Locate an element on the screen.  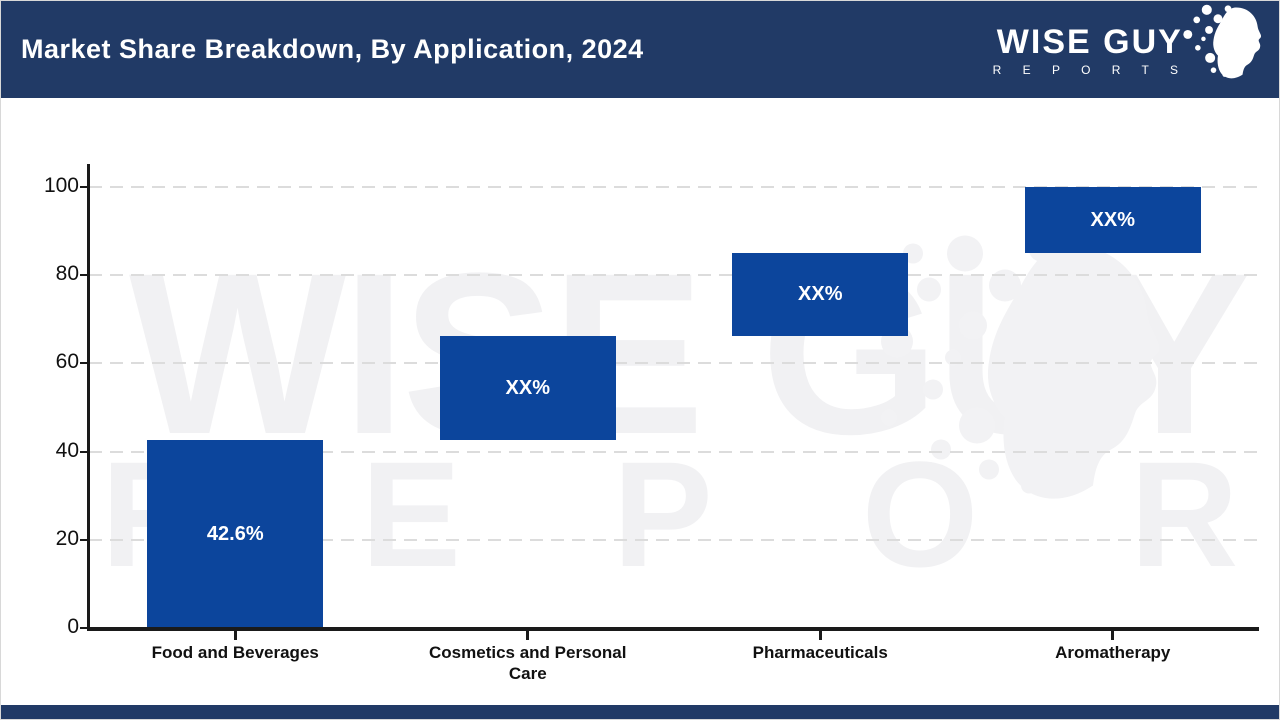
bar-value-label: 42.6% is located at coordinates (235, 533).